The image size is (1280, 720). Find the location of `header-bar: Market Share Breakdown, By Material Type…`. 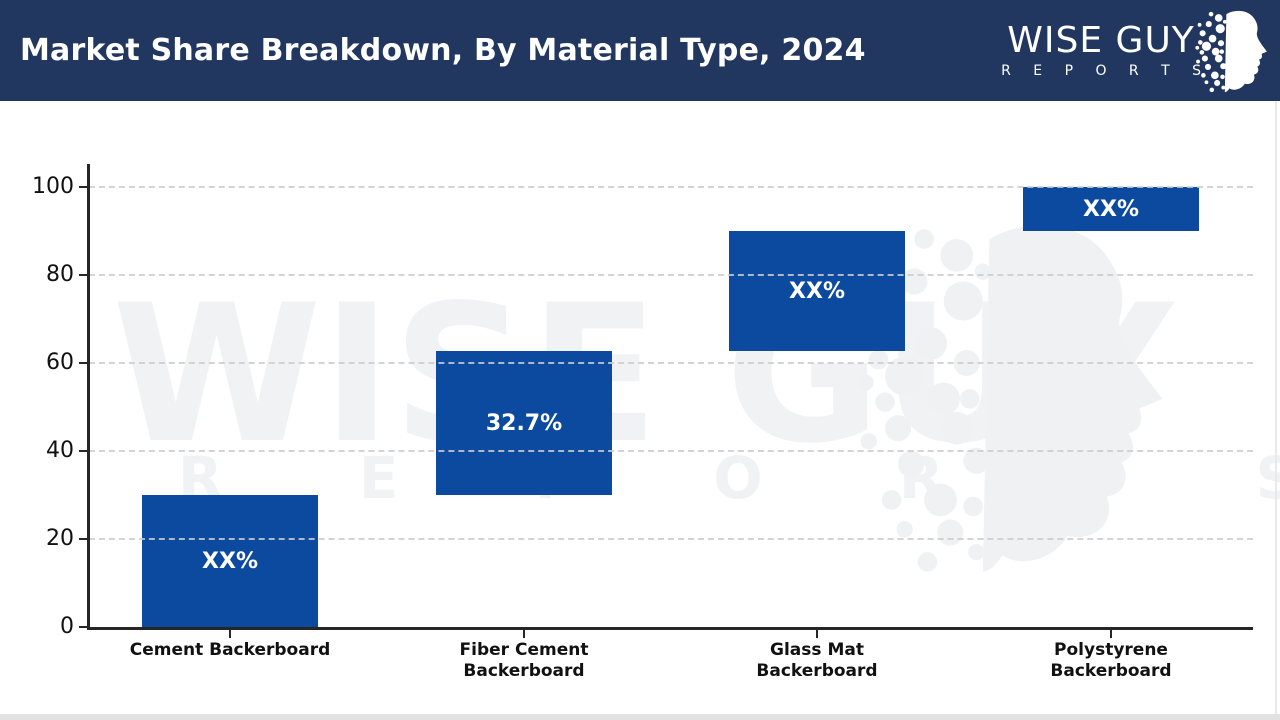

header-bar: Market Share Breakdown, By Material Type… is located at coordinates (640, 50).